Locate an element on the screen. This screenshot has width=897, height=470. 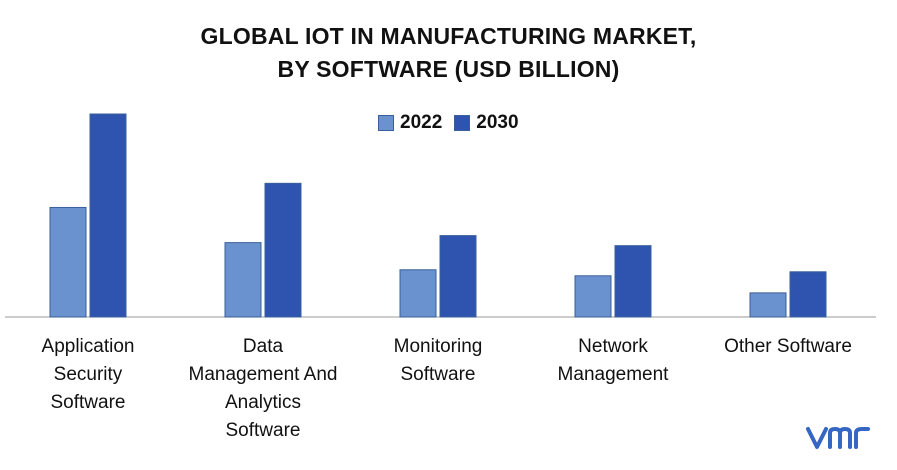
category-label-1-line-2: Security is located at coordinates (88, 374).